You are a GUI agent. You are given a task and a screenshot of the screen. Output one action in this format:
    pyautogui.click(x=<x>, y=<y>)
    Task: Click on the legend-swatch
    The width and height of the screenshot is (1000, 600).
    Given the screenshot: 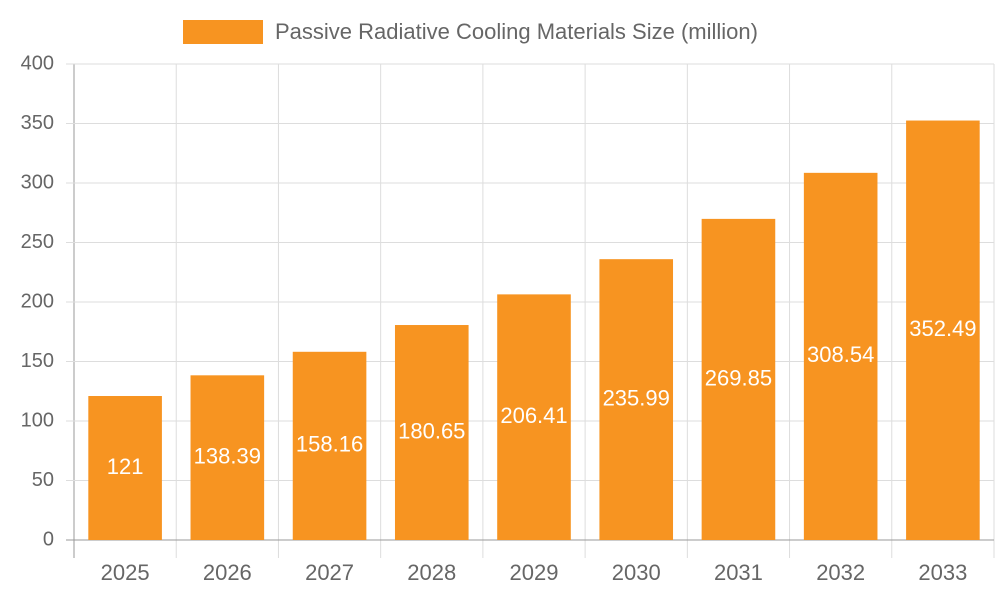 What is the action you would take?
    pyautogui.click(x=223, y=32)
    